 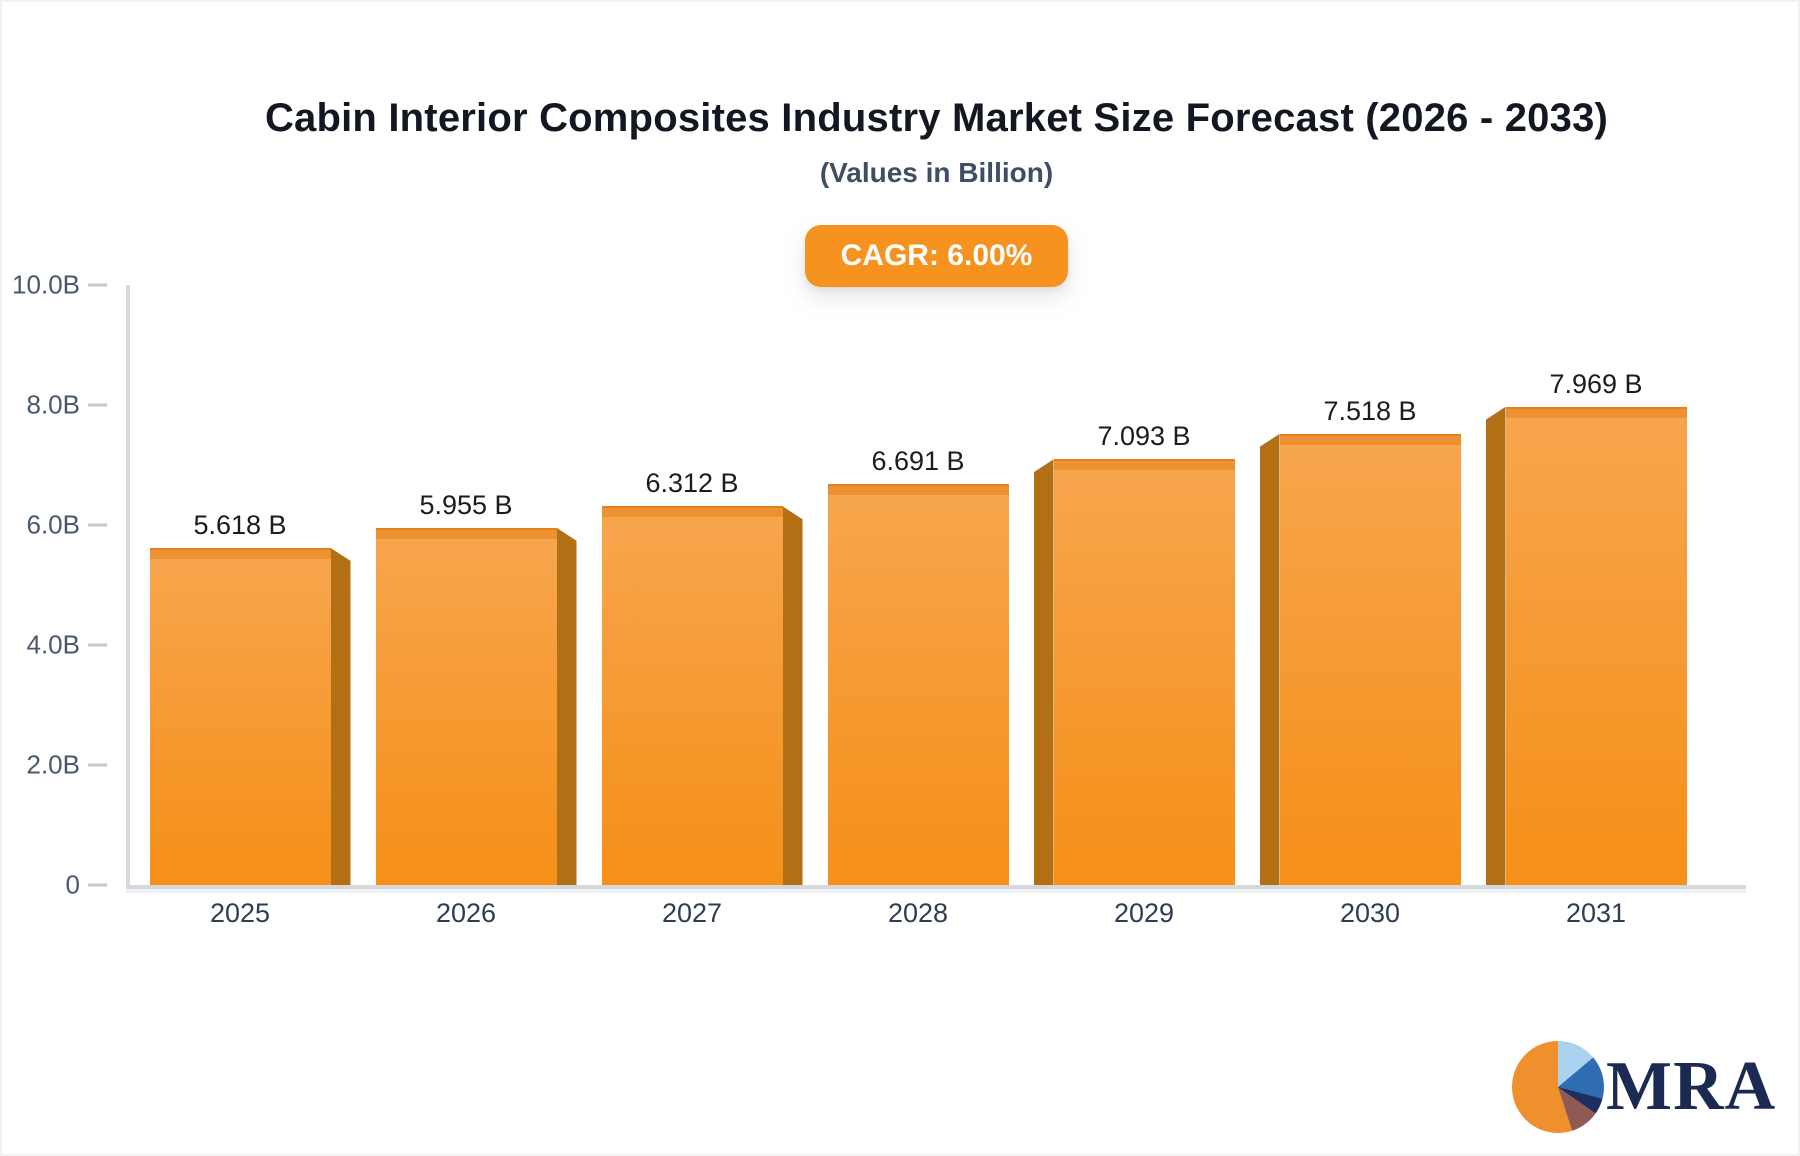 I want to click on y-tick-label: 10.0B, so click(x=46, y=284).